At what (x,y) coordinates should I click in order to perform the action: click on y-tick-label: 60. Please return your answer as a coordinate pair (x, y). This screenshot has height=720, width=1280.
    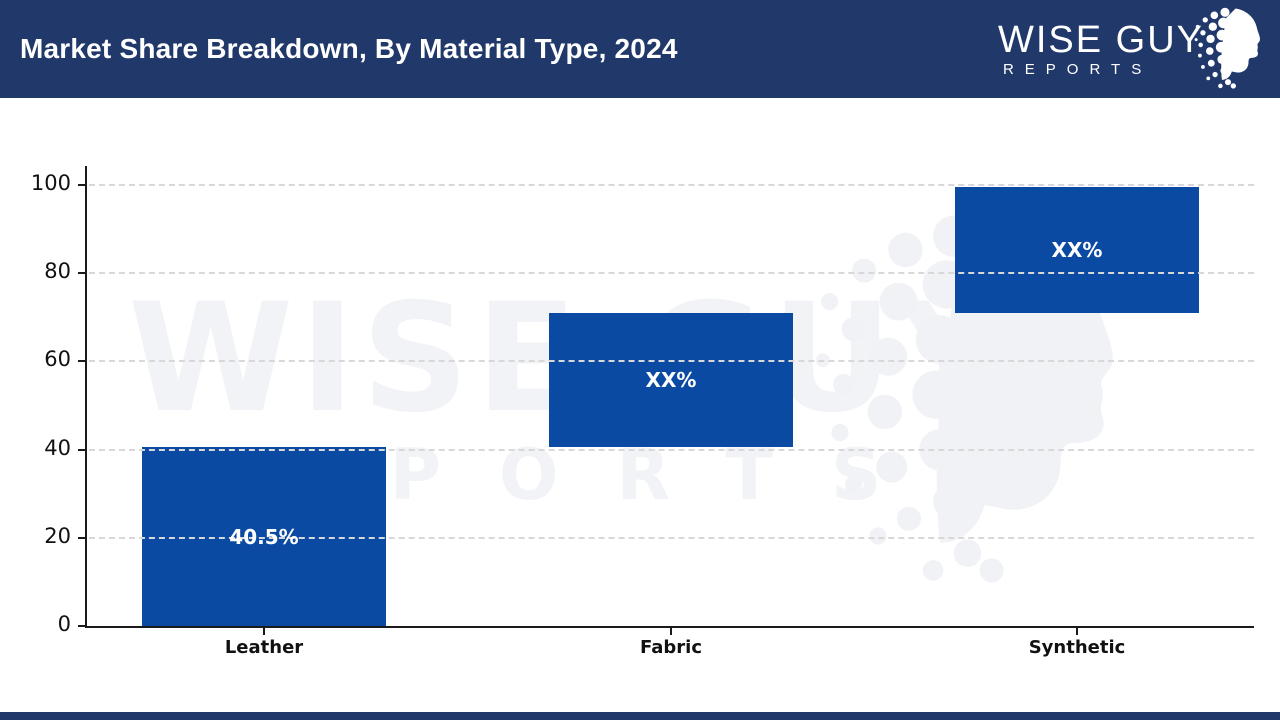
    Looking at the image, I should click on (57, 359).